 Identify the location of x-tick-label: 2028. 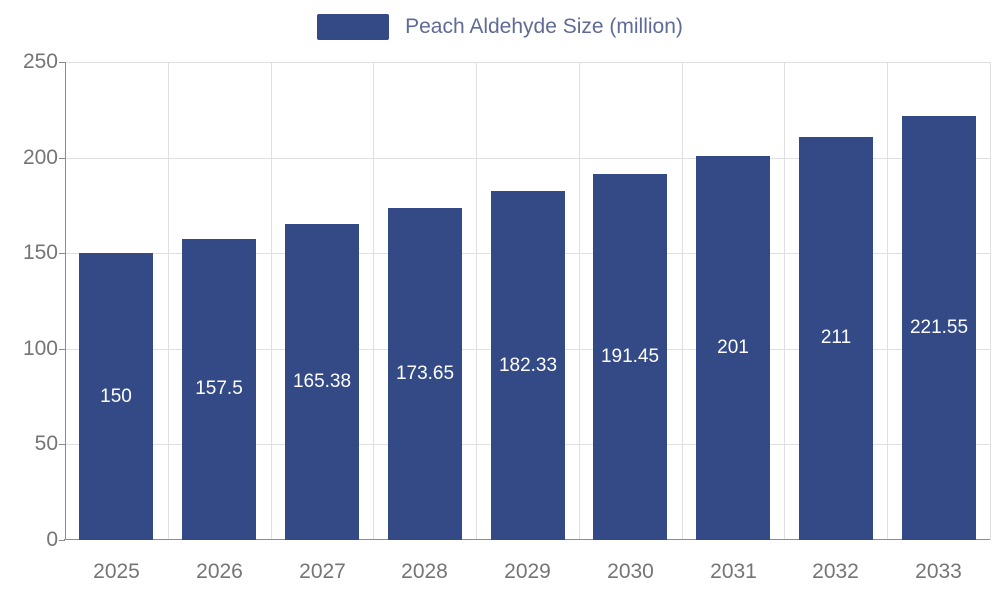
(424, 571).